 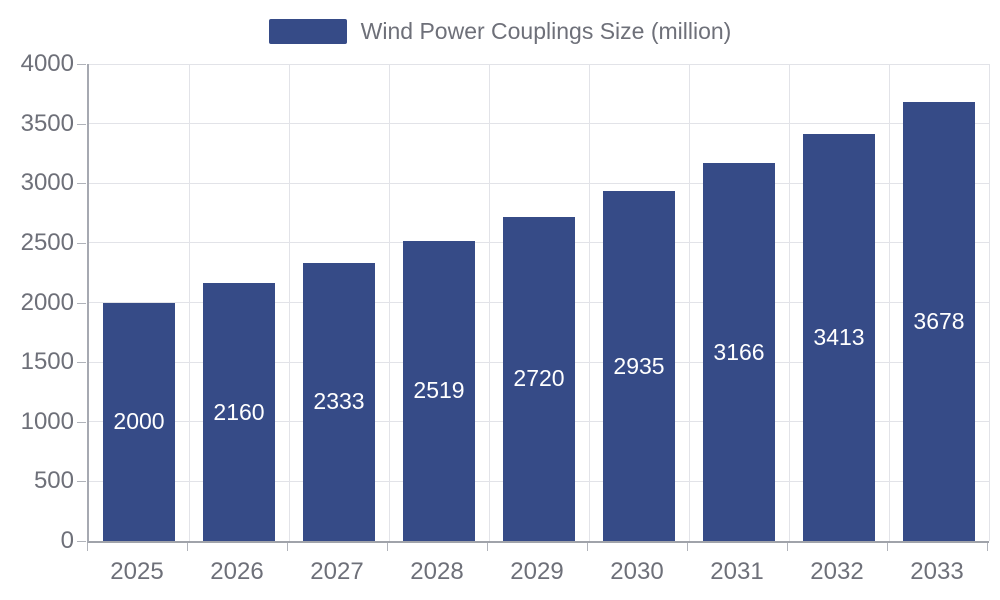 What do you see at coordinates (47, 63) in the screenshot?
I see `y-axis-tick-label: 4000` at bounding box center [47, 63].